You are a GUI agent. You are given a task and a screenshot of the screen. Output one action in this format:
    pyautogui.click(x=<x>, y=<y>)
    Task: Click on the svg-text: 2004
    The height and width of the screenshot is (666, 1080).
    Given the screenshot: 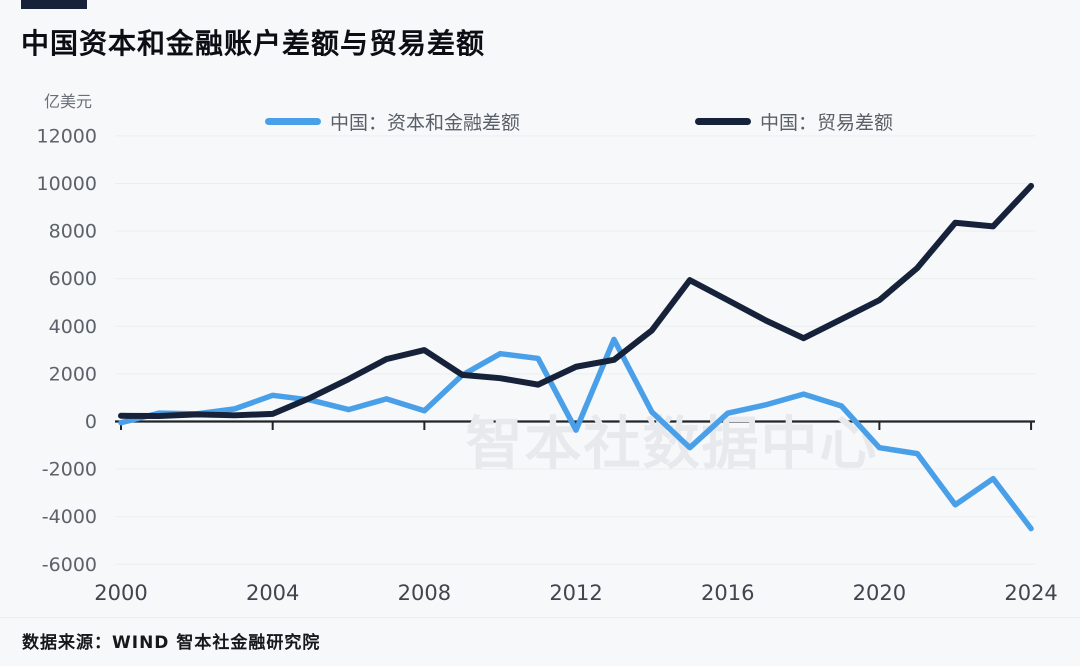 What is the action you would take?
    pyautogui.click(x=272, y=593)
    